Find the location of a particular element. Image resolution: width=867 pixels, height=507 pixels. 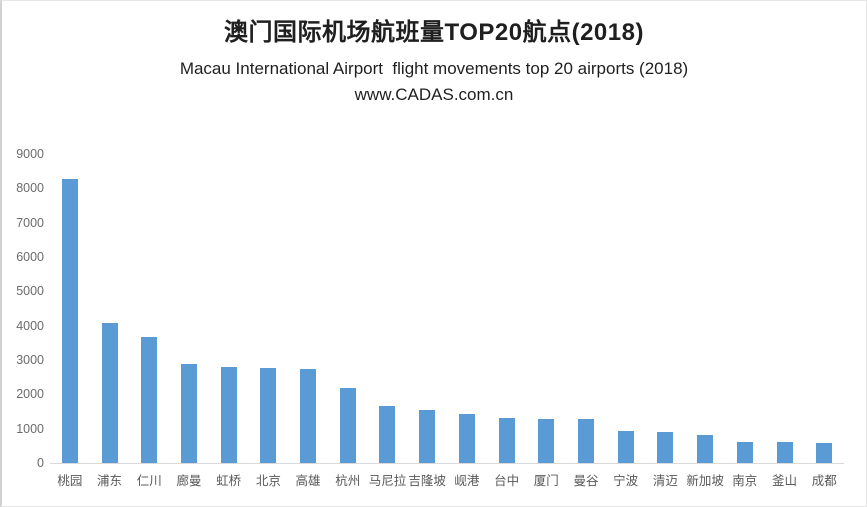

y-tick-label: 0 is located at coordinates (40, 463).